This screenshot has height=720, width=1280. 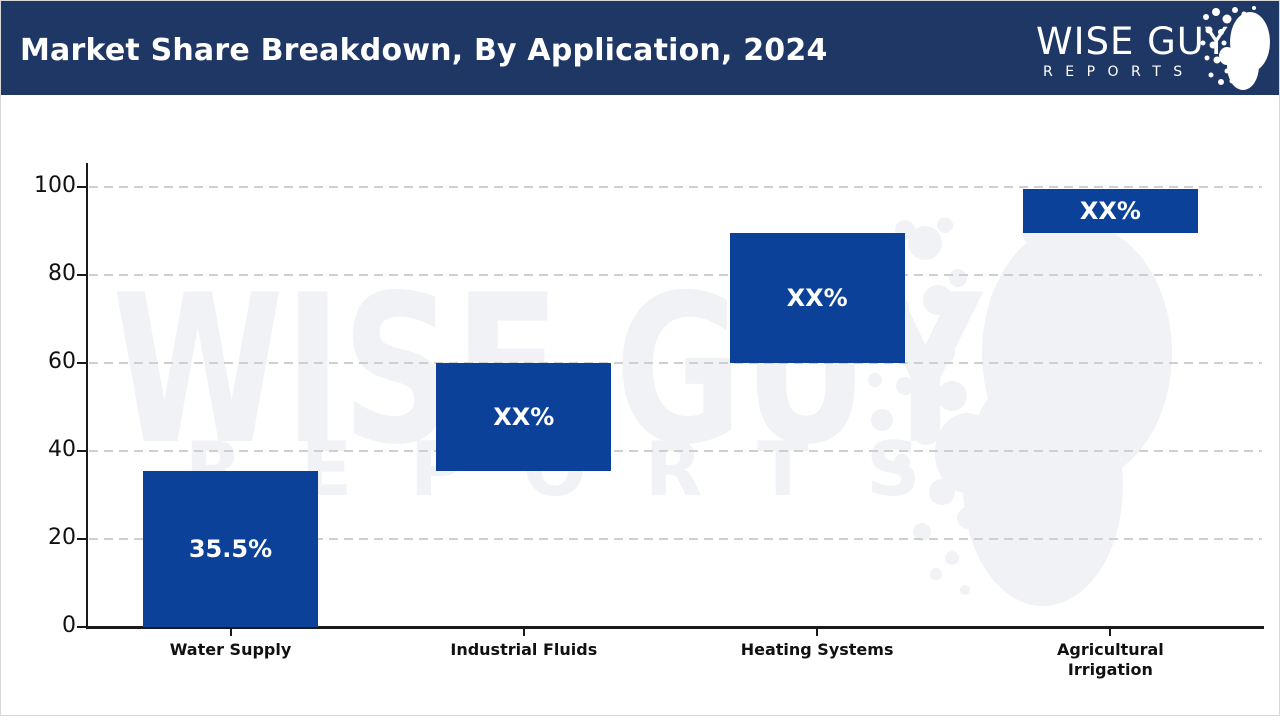 I want to click on x-axis-line, so click(x=675, y=627).